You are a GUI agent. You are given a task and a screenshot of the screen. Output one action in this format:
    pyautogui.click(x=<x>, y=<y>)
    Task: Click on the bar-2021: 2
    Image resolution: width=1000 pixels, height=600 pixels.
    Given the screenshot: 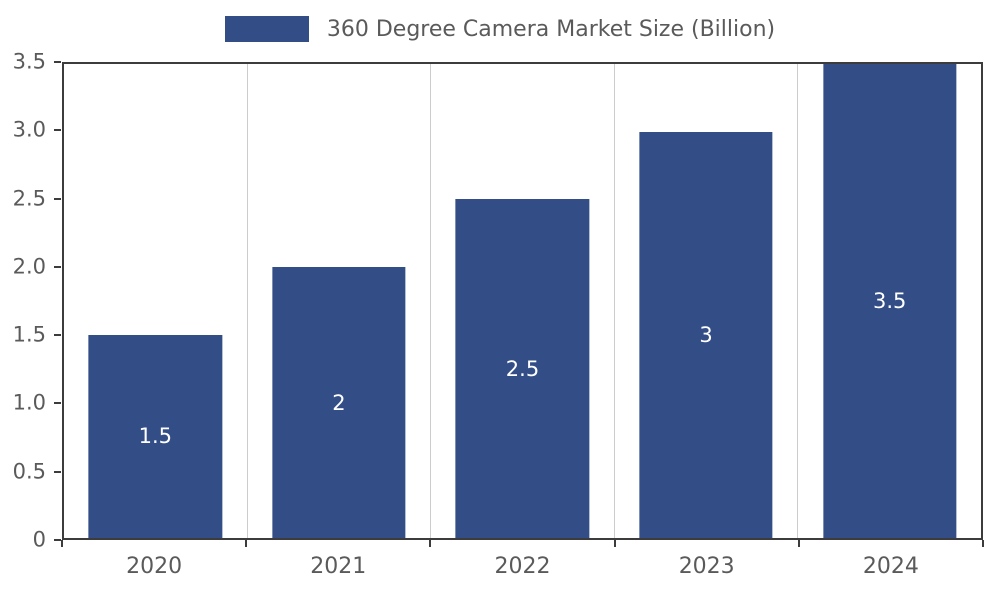 What is the action you would take?
    pyautogui.click(x=339, y=402)
    